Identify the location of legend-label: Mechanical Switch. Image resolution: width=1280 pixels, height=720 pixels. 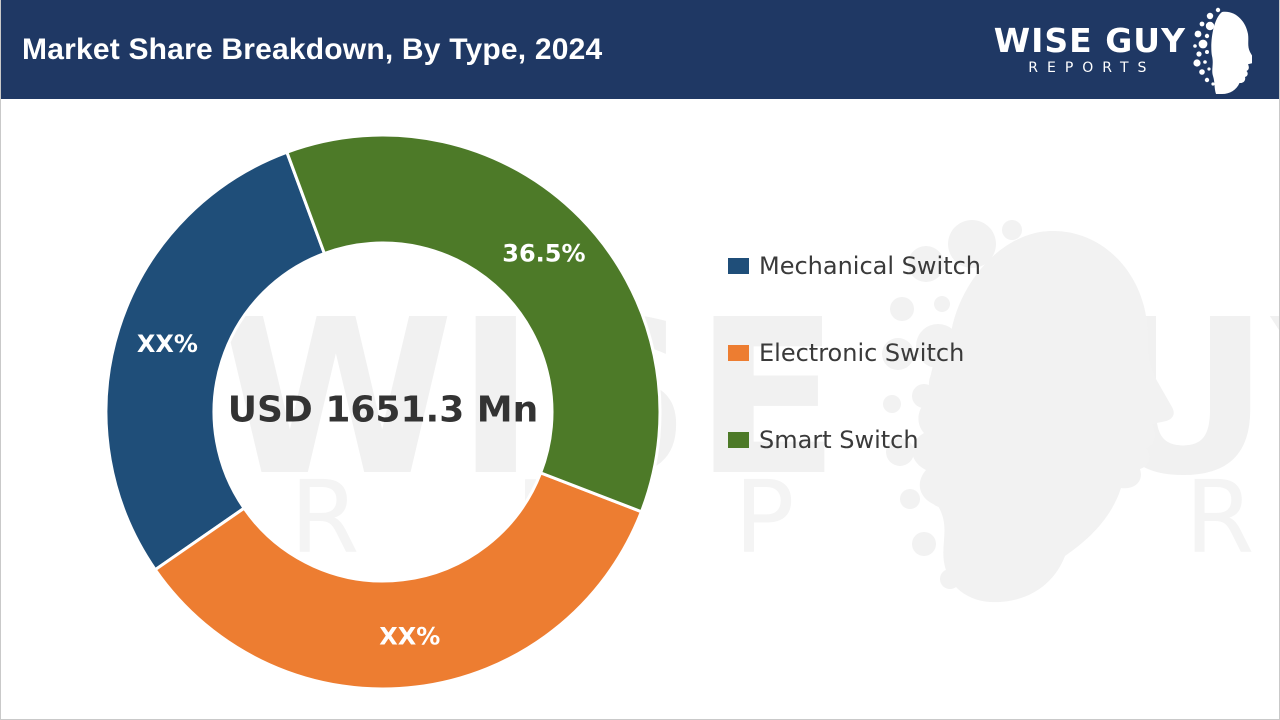
(870, 266).